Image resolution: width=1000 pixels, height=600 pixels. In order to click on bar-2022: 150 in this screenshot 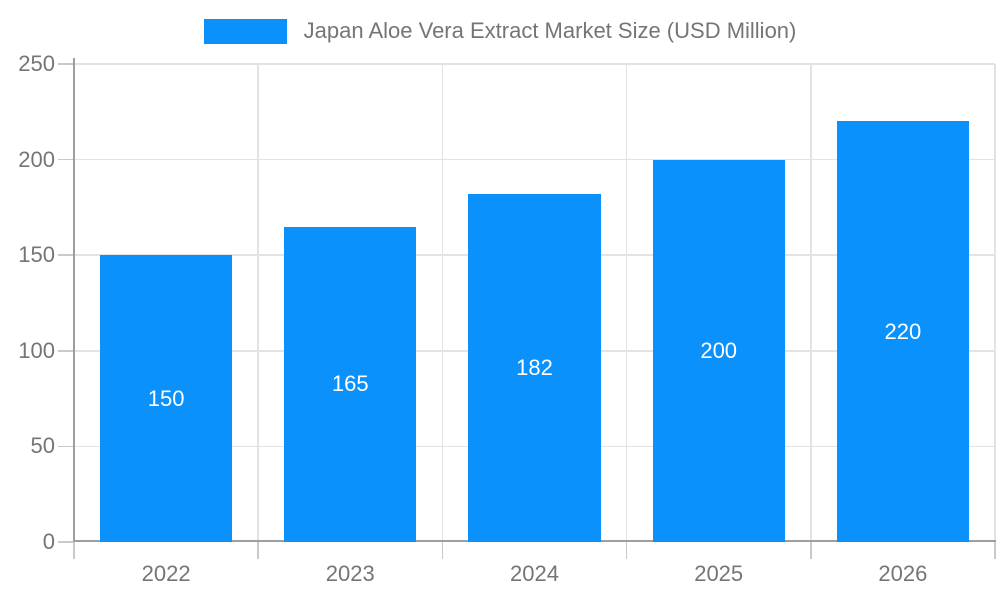, I will do `click(166, 398)`.